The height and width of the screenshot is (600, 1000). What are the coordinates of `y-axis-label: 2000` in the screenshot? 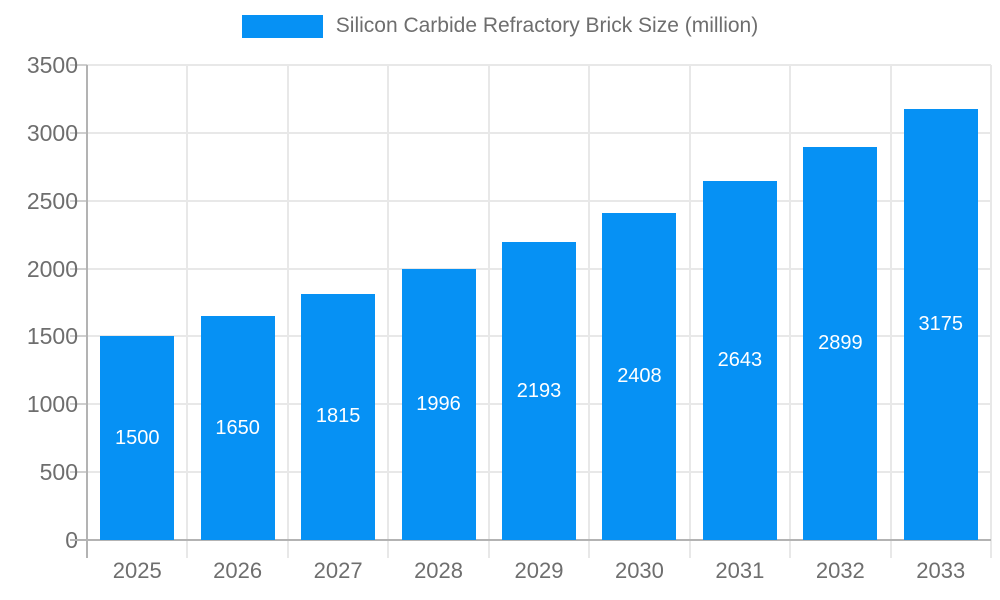 It's located at (52, 268).